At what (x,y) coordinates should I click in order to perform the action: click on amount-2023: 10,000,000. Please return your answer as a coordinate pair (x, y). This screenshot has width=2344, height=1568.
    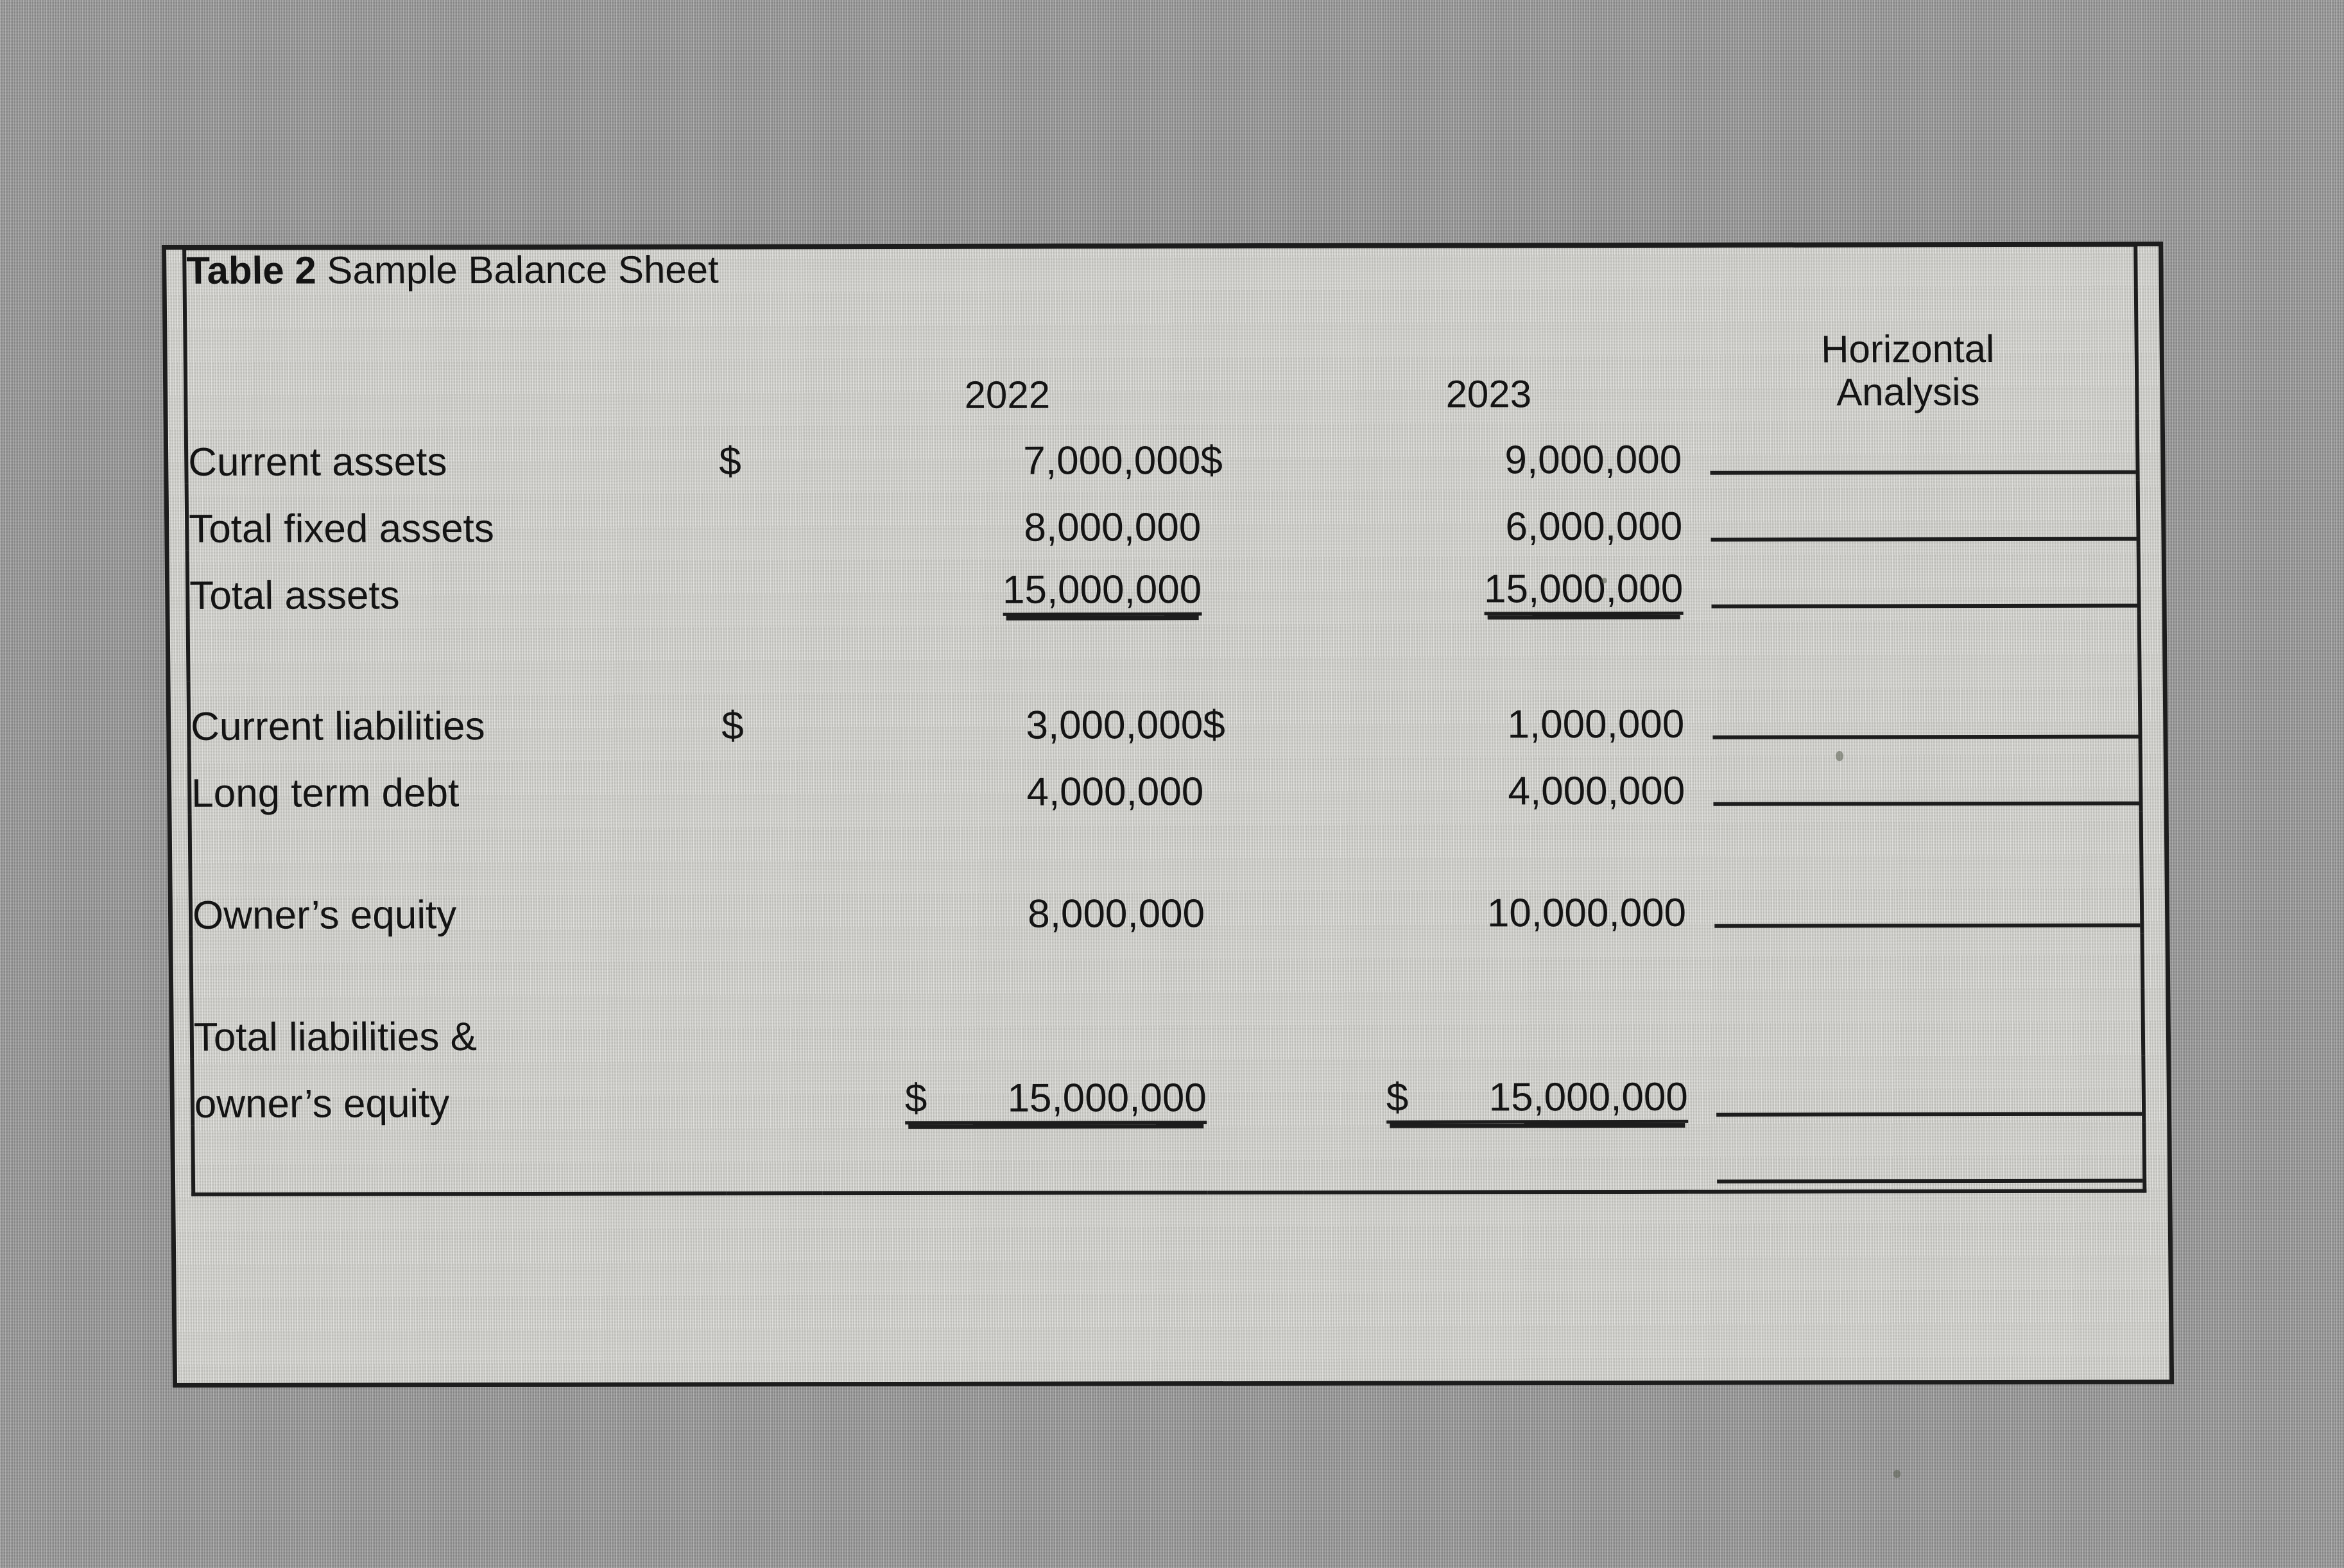
    Looking at the image, I should click on (1587, 913).